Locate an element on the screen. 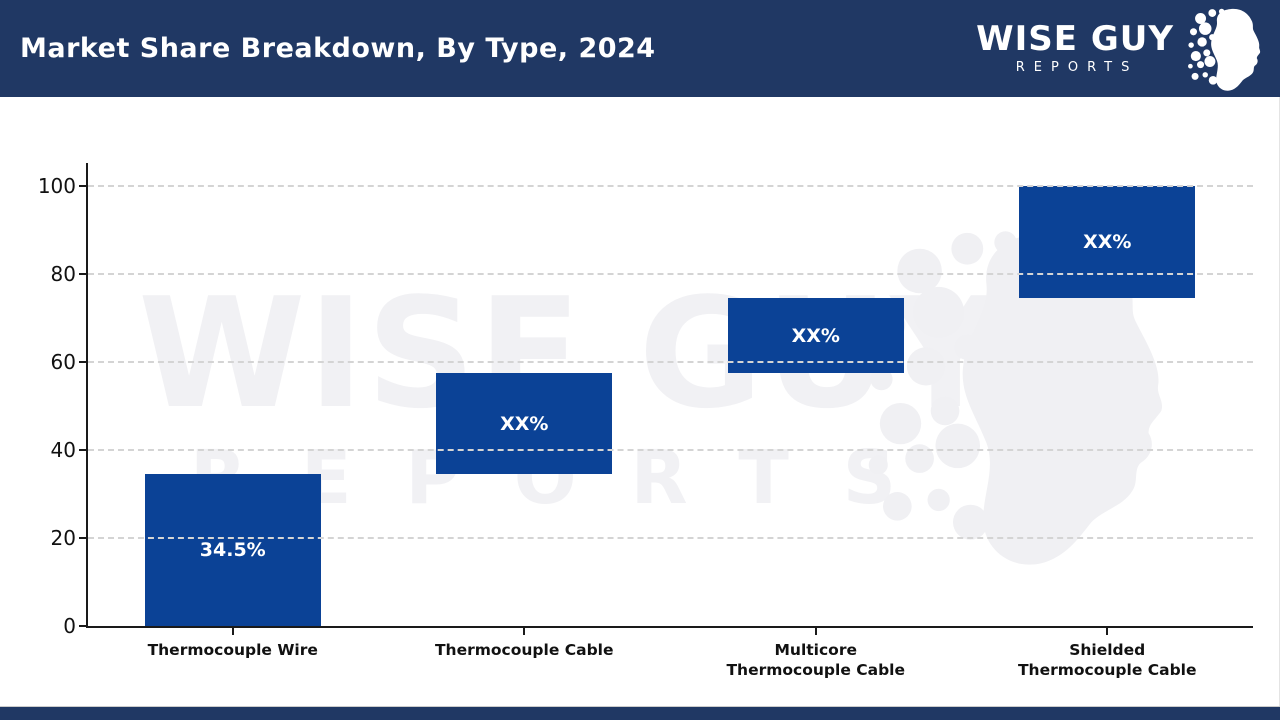 This screenshot has width=1280, height=720. category-label-line: Thermocouple Wire is located at coordinates (232, 650).